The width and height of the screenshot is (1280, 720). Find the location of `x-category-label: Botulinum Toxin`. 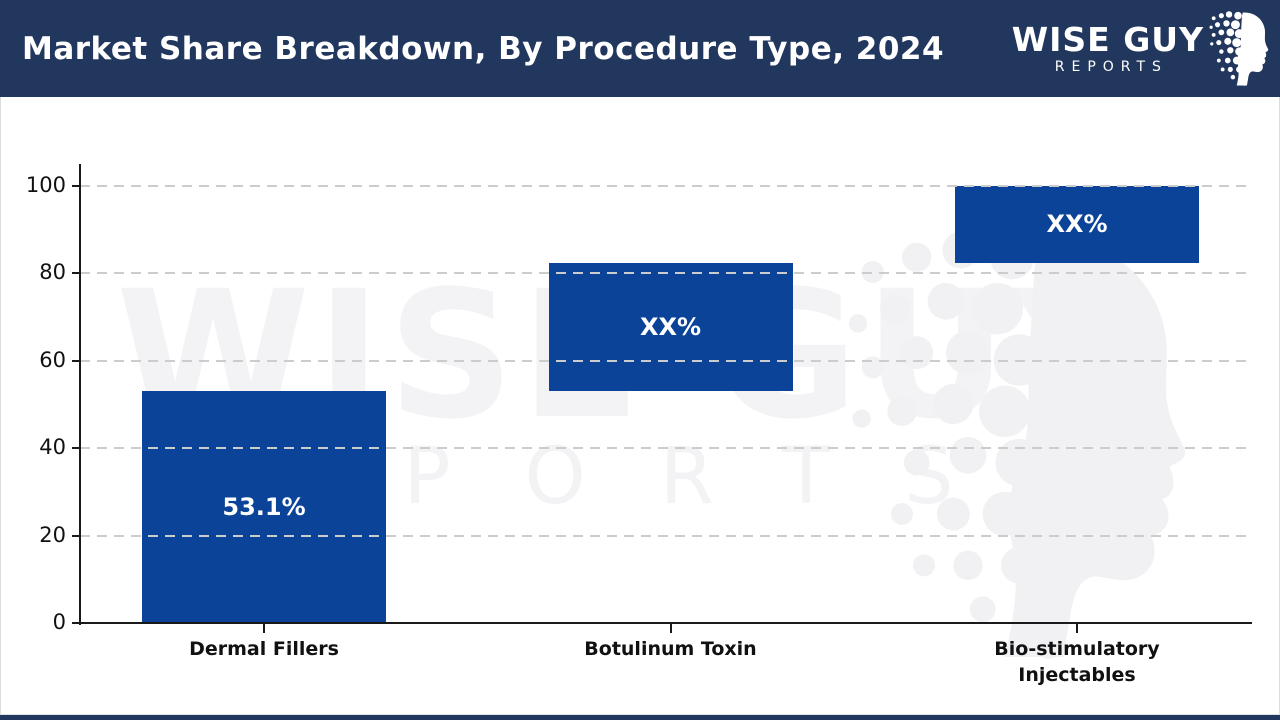

x-category-label: Botulinum Toxin is located at coordinates (670, 649).